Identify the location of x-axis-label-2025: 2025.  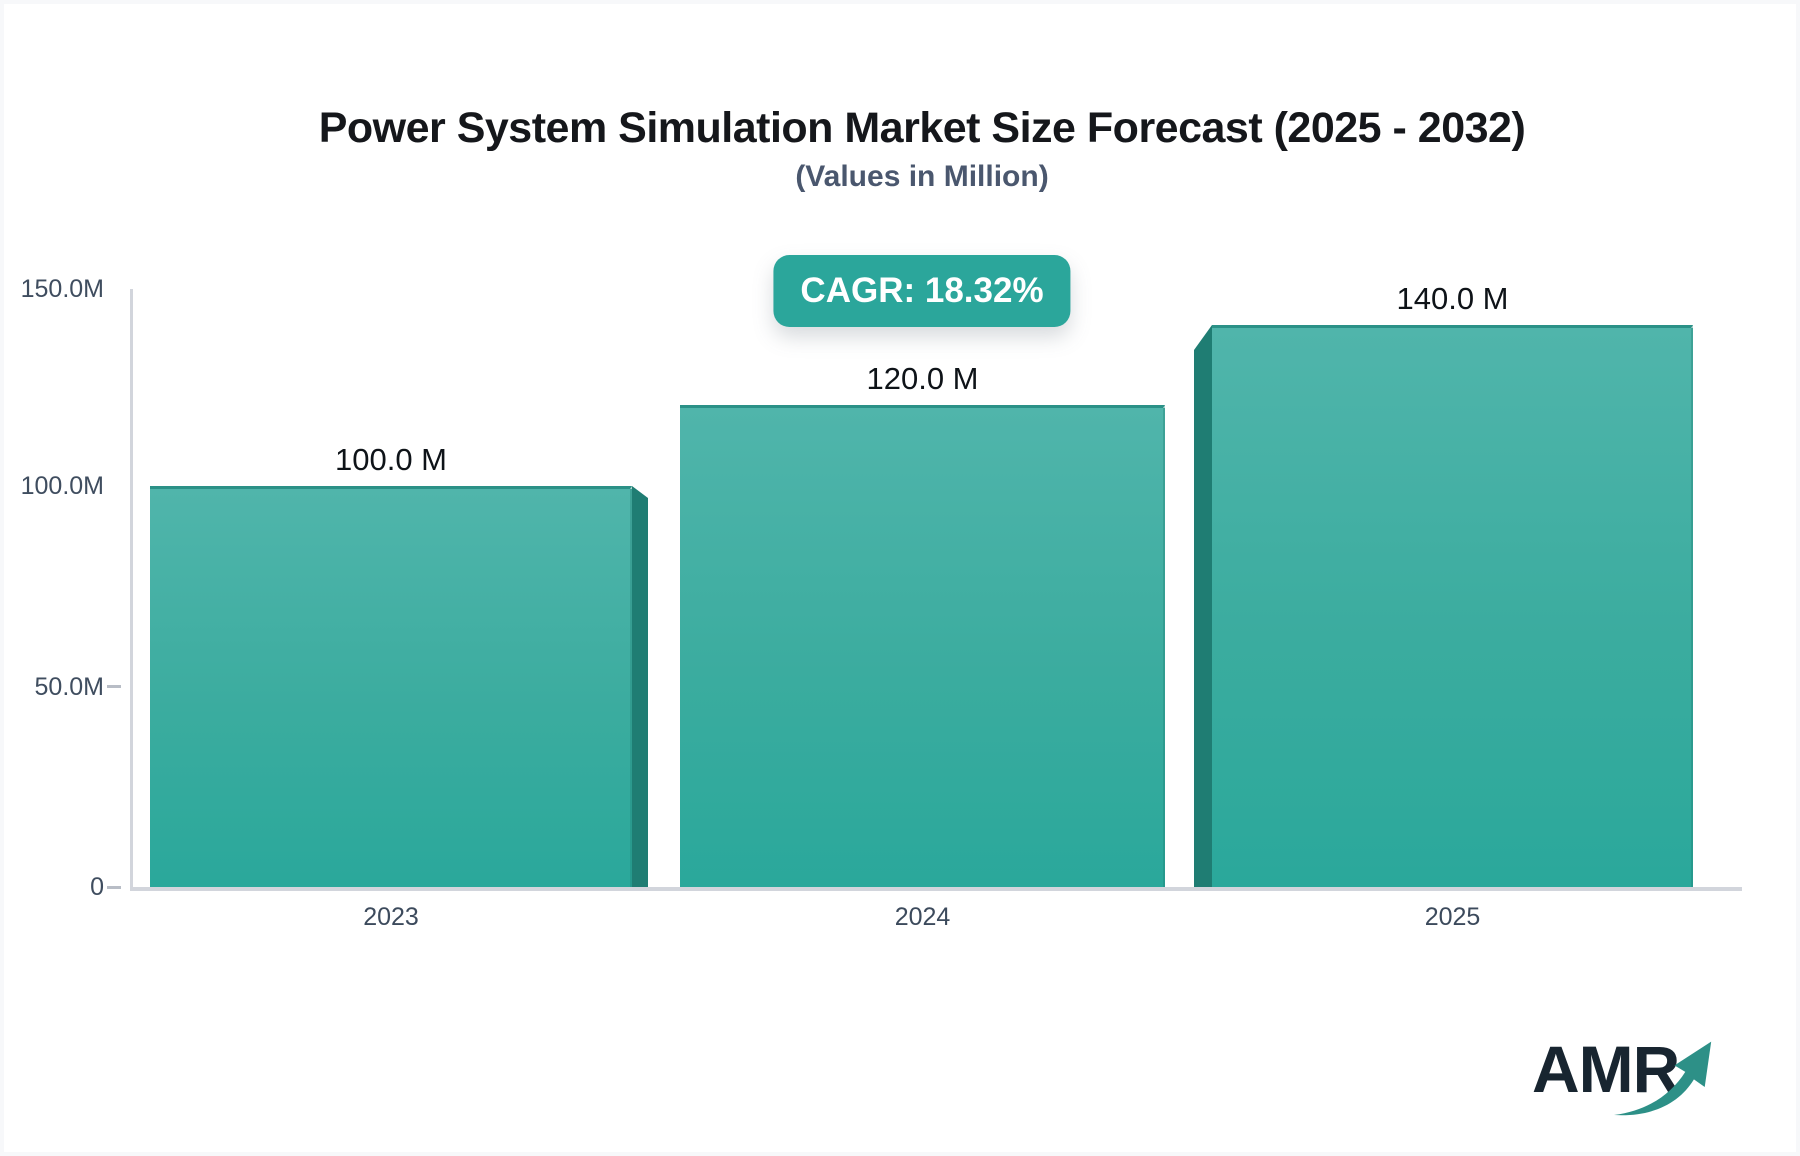
(1452, 917).